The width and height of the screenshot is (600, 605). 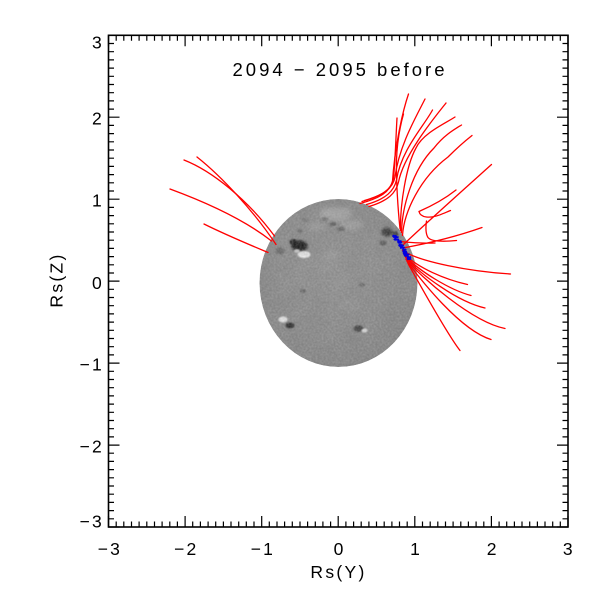 I want to click on svg-text: Rs(Z), so click(x=57, y=279).